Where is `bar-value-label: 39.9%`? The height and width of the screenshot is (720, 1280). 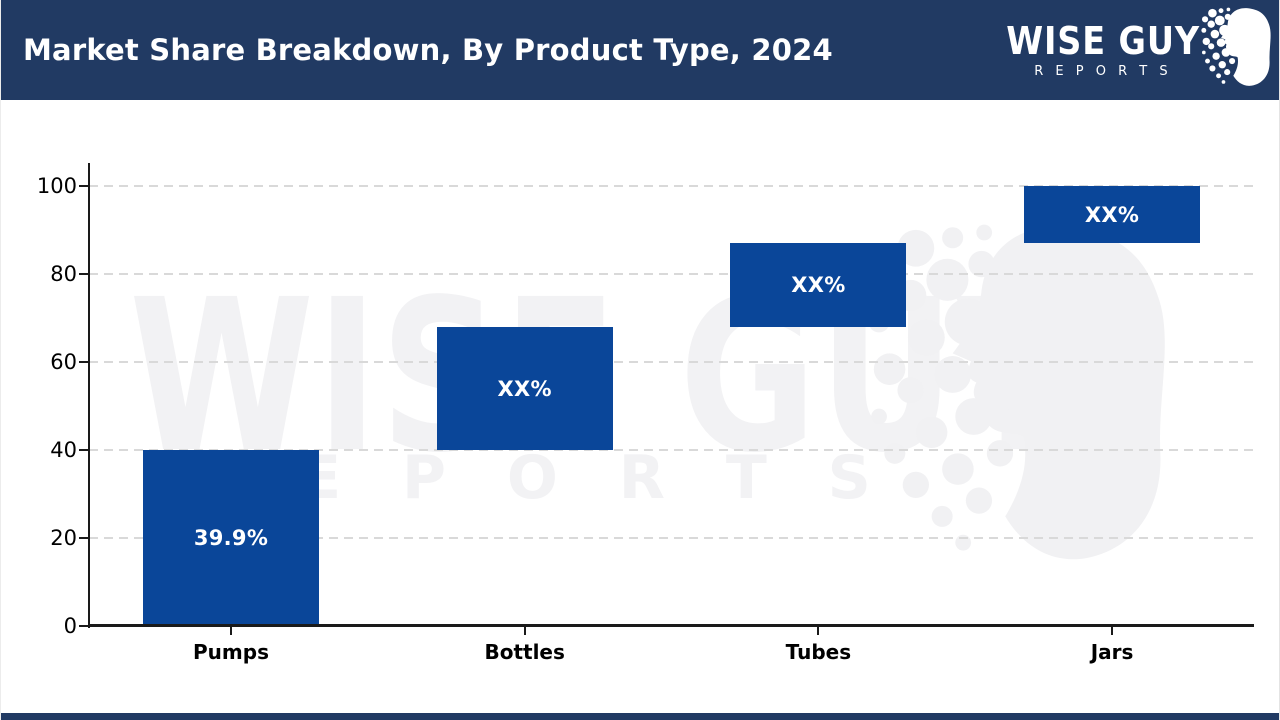 bar-value-label: 39.9% is located at coordinates (231, 538).